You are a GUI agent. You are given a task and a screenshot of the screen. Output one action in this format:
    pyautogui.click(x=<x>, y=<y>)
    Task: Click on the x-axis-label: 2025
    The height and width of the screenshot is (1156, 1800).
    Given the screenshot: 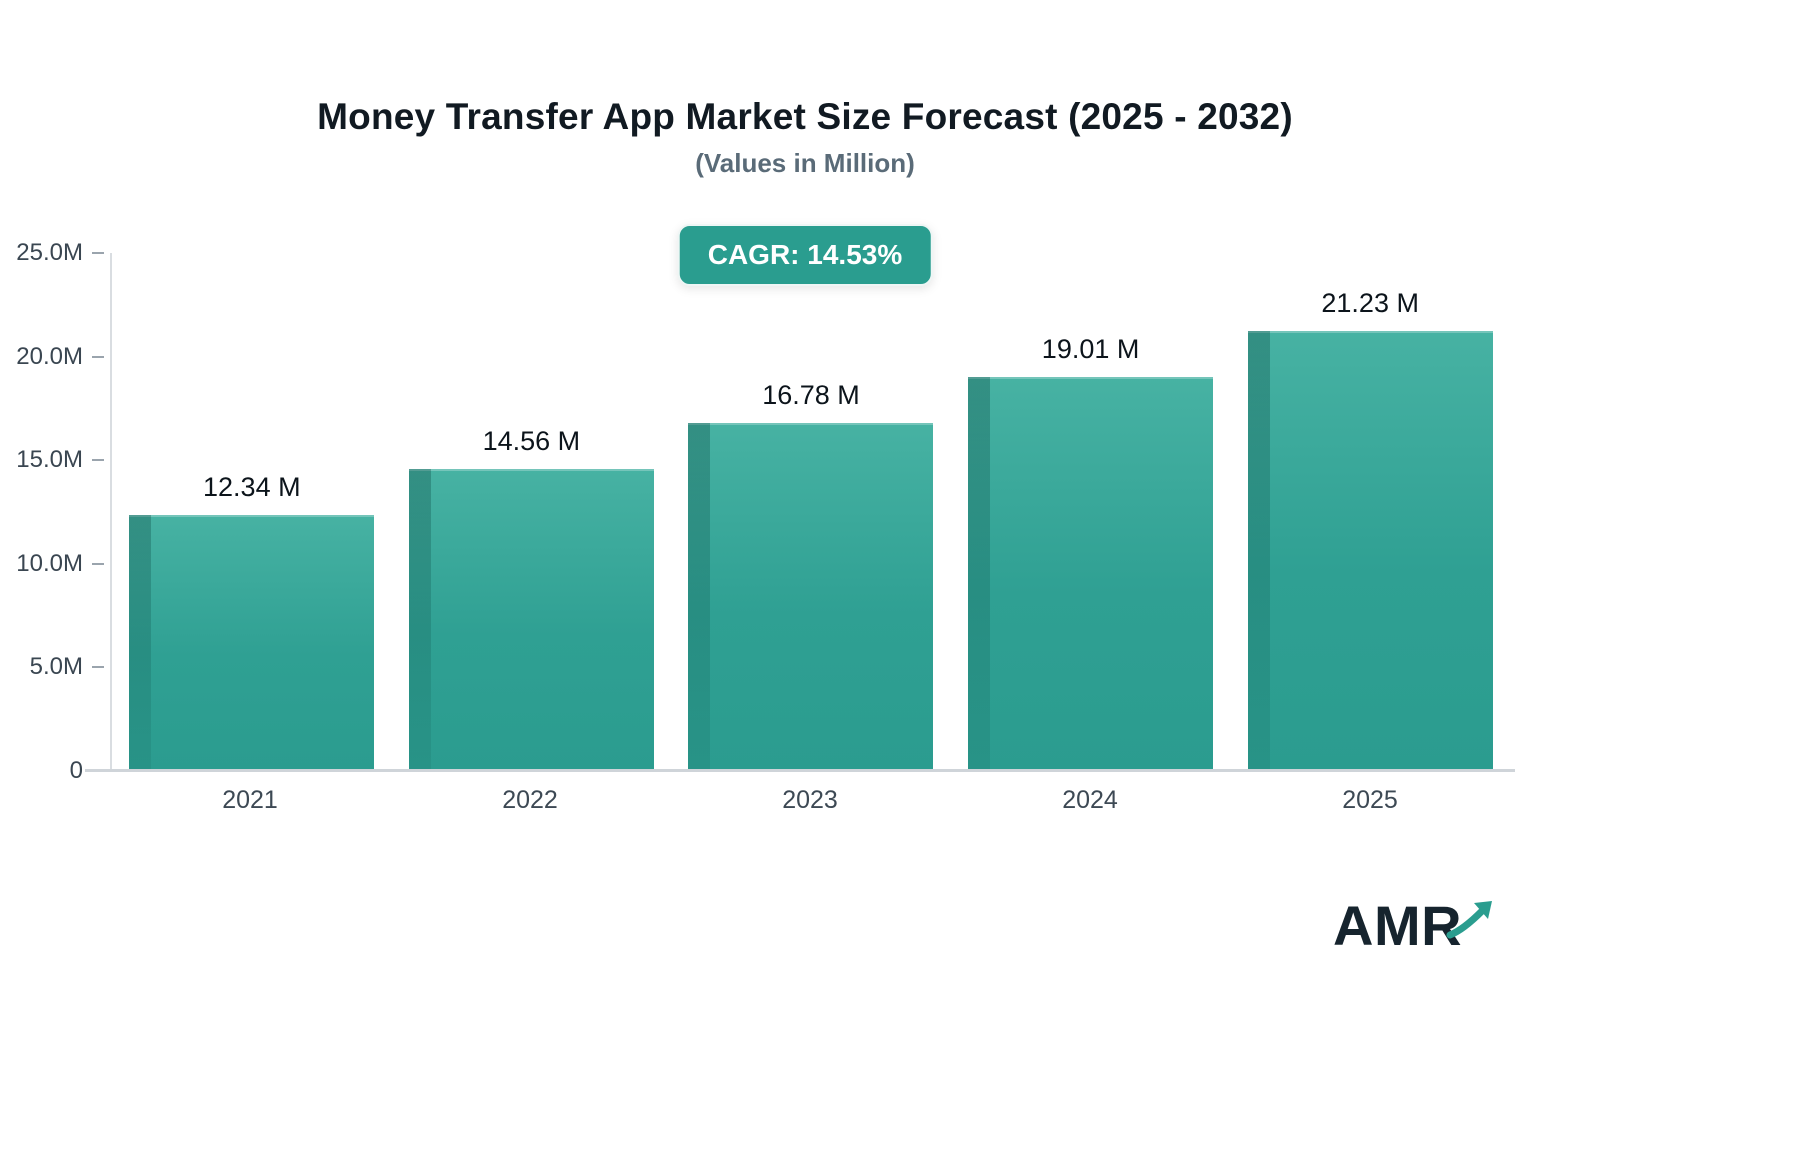 What is the action you would take?
    pyautogui.click(x=1370, y=800)
    